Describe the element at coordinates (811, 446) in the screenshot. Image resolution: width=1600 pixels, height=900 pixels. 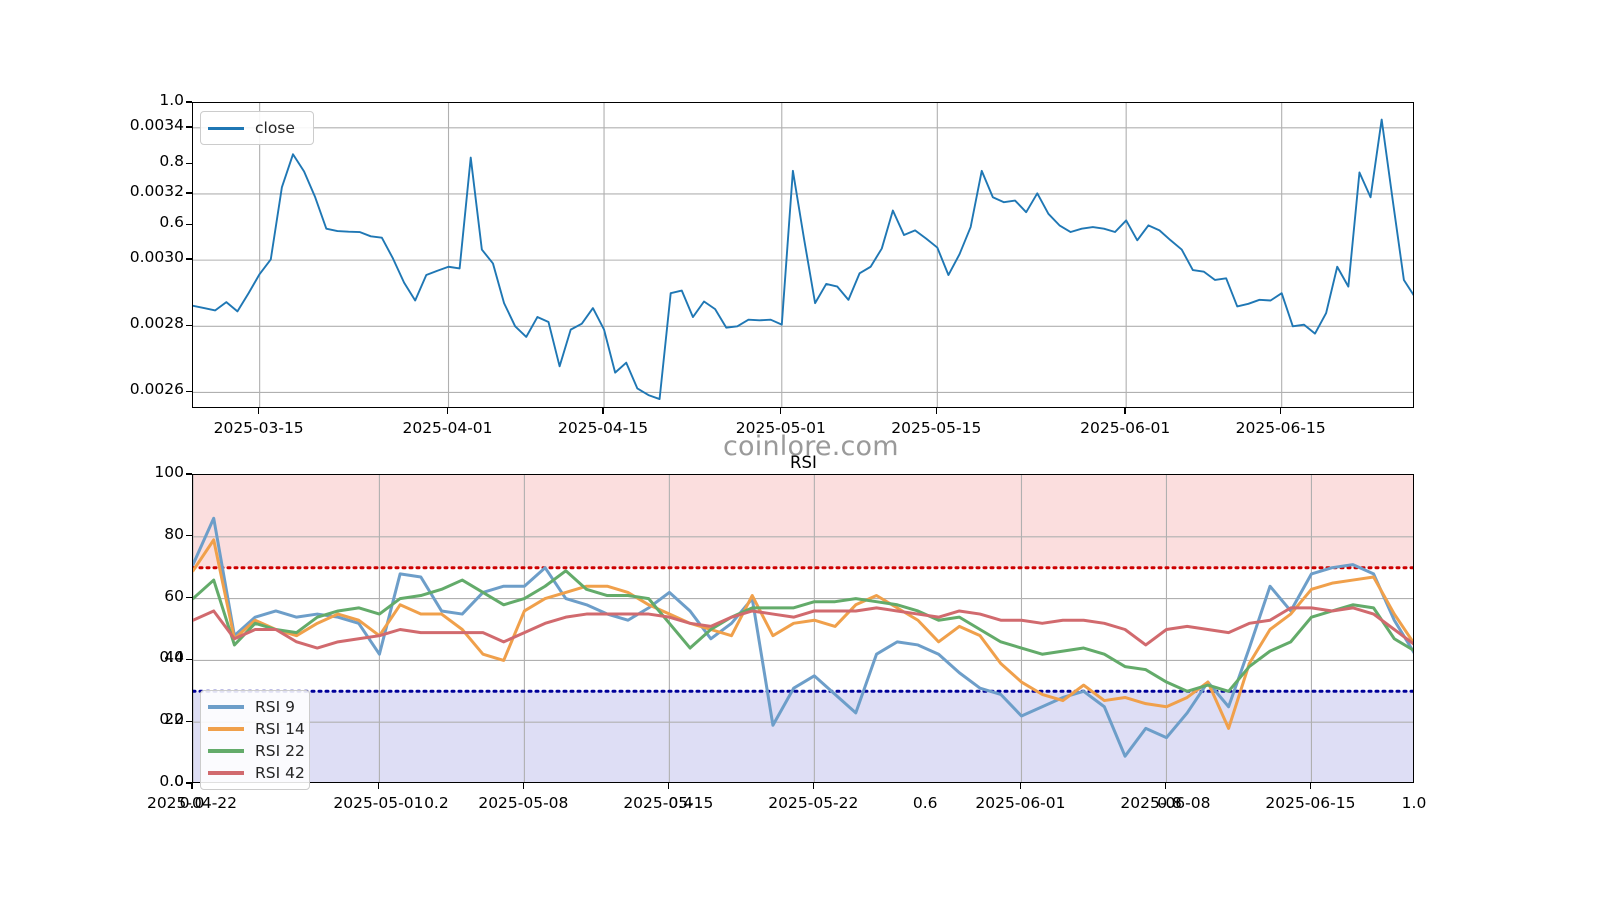
I see `watermark: coinlore.com` at that location.